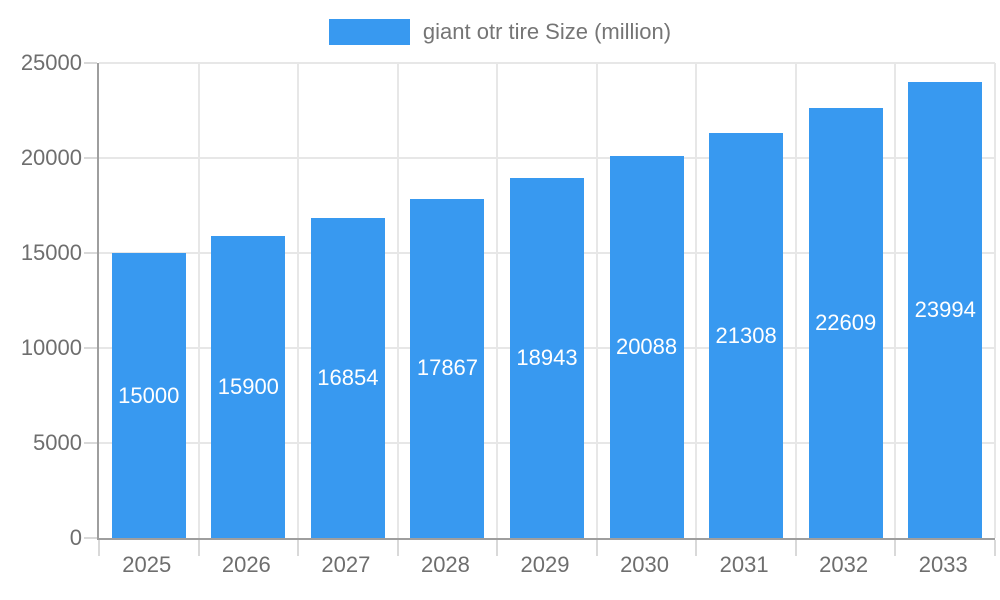 Image resolution: width=1000 pixels, height=600 pixels. What do you see at coordinates (844, 564) in the screenshot?
I see `x-axis-tick-label: 2032` at bounding box center [844, 564].